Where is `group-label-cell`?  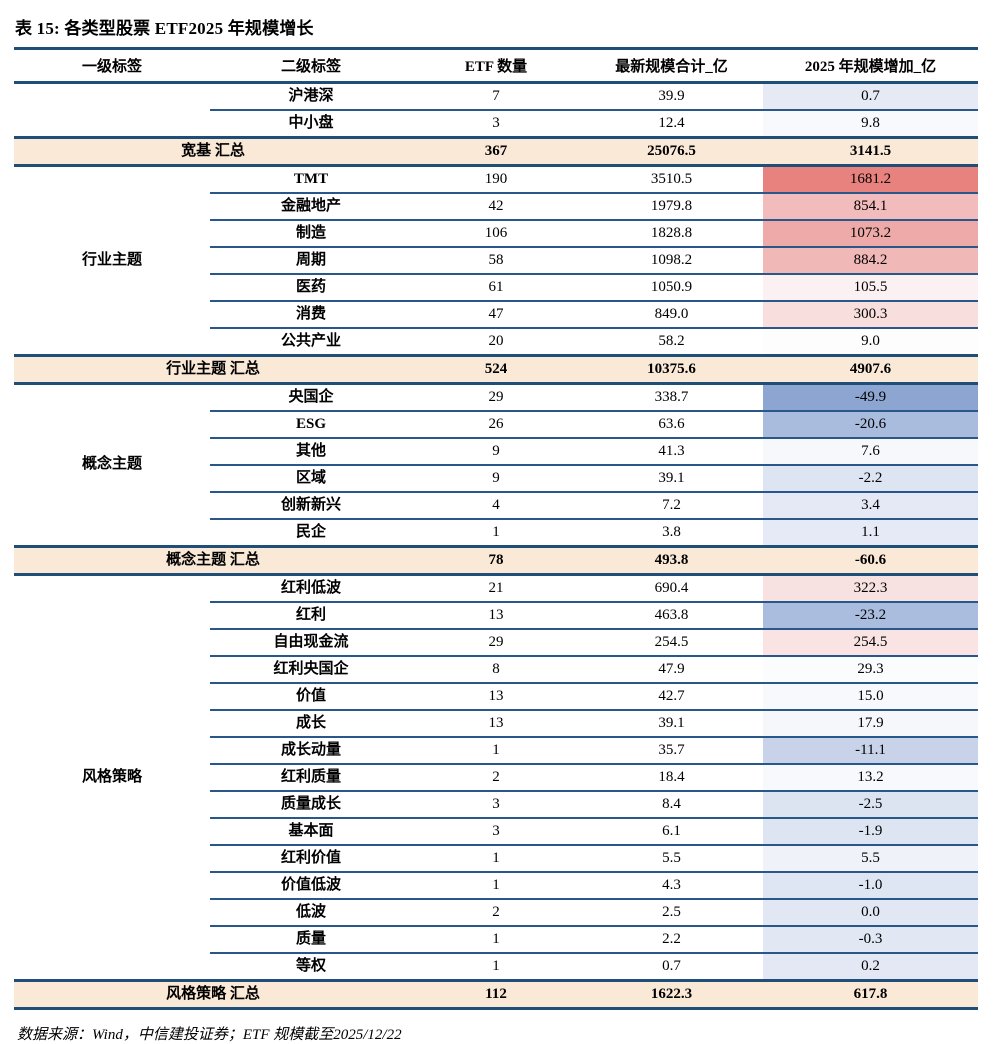 group-label-cell is located at coordinates (112, 110).